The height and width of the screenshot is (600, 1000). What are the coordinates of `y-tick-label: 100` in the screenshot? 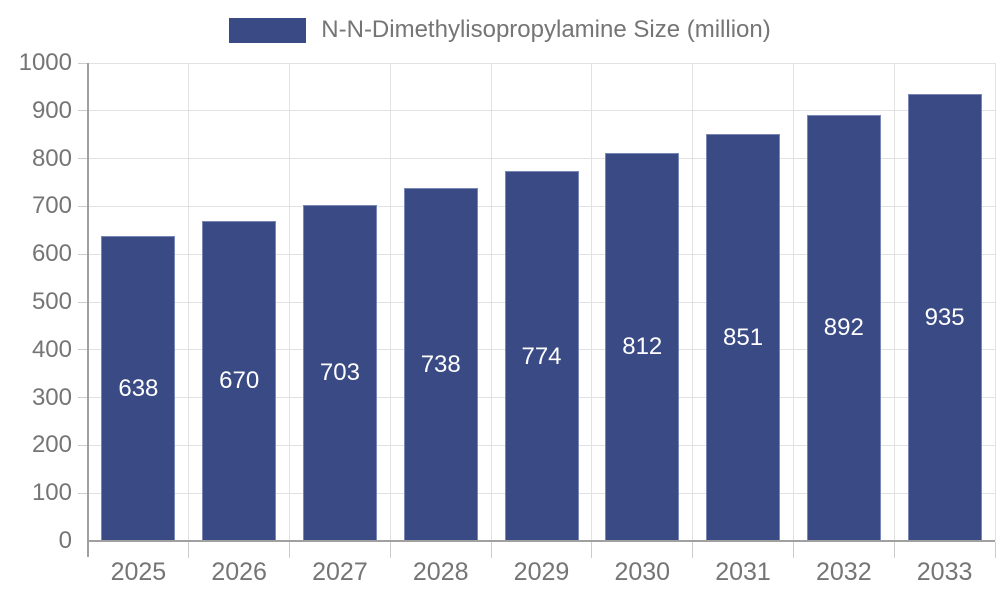 It's located at (51, 493).